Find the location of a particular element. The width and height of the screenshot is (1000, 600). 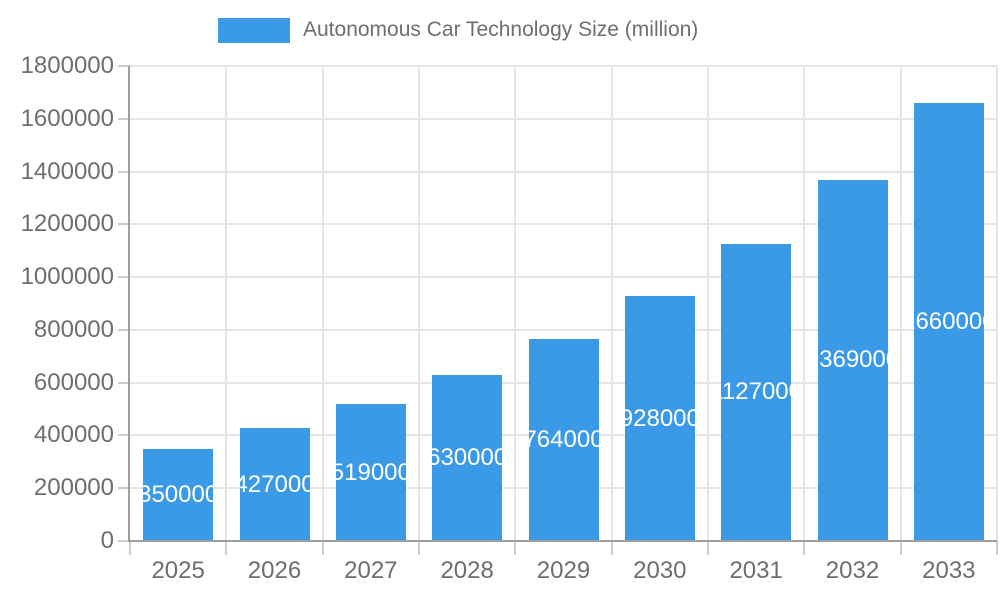

bar-value-label: 350000 is located at coordinates (178, 494).